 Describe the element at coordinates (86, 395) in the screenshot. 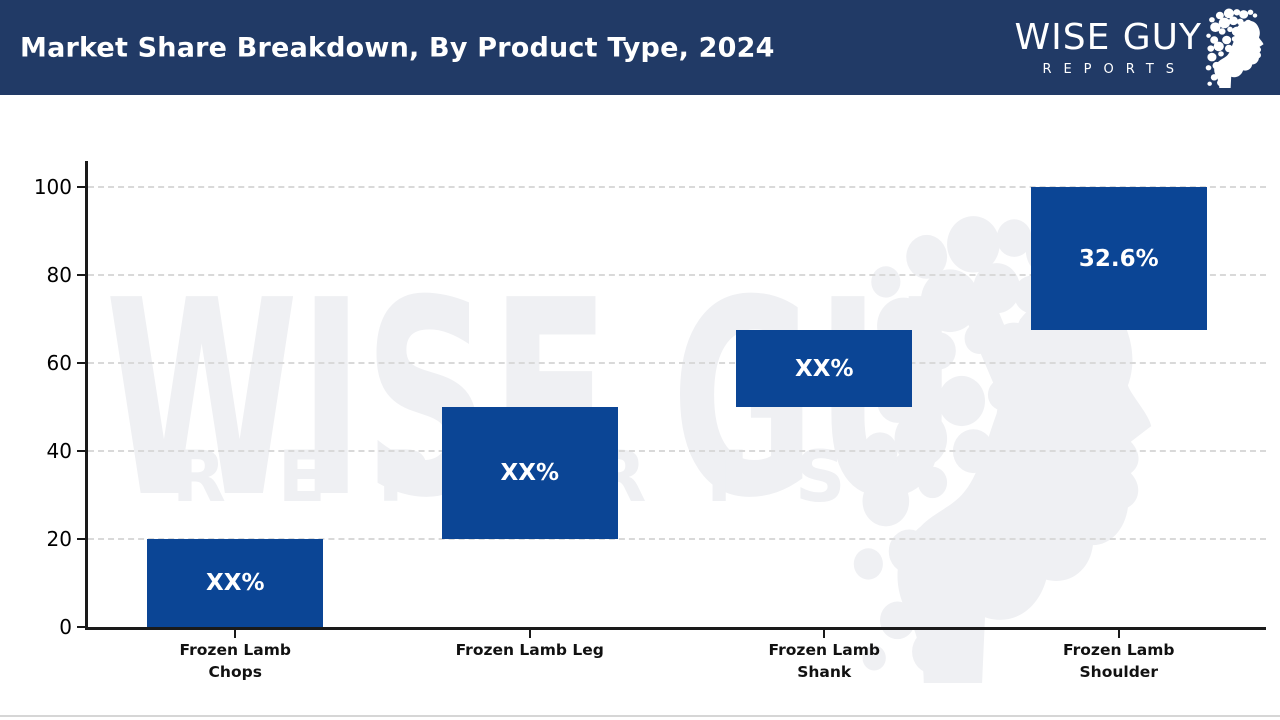

I see `y-axis-line` at that location.